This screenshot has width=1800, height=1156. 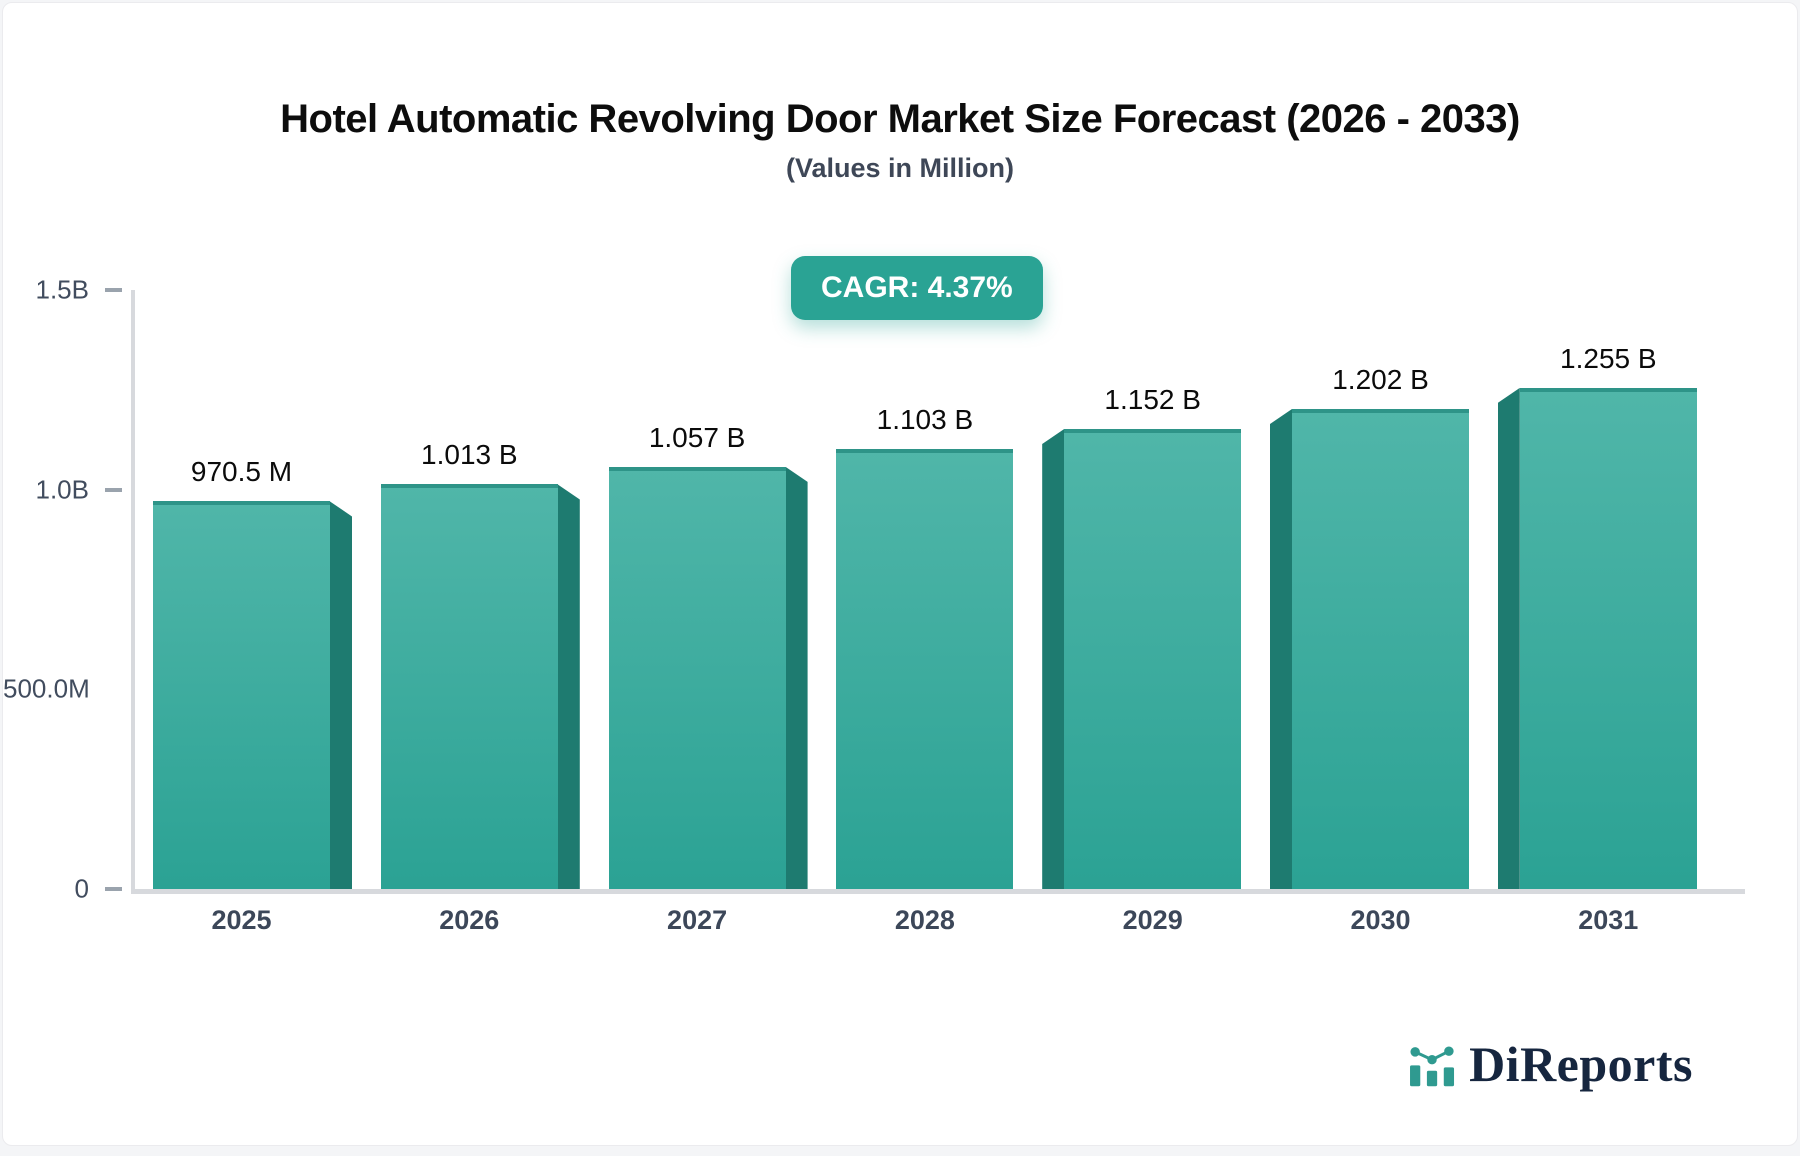 I want to click on bar-value-label-2027: 1.057 B, so click(x=697, y=437).